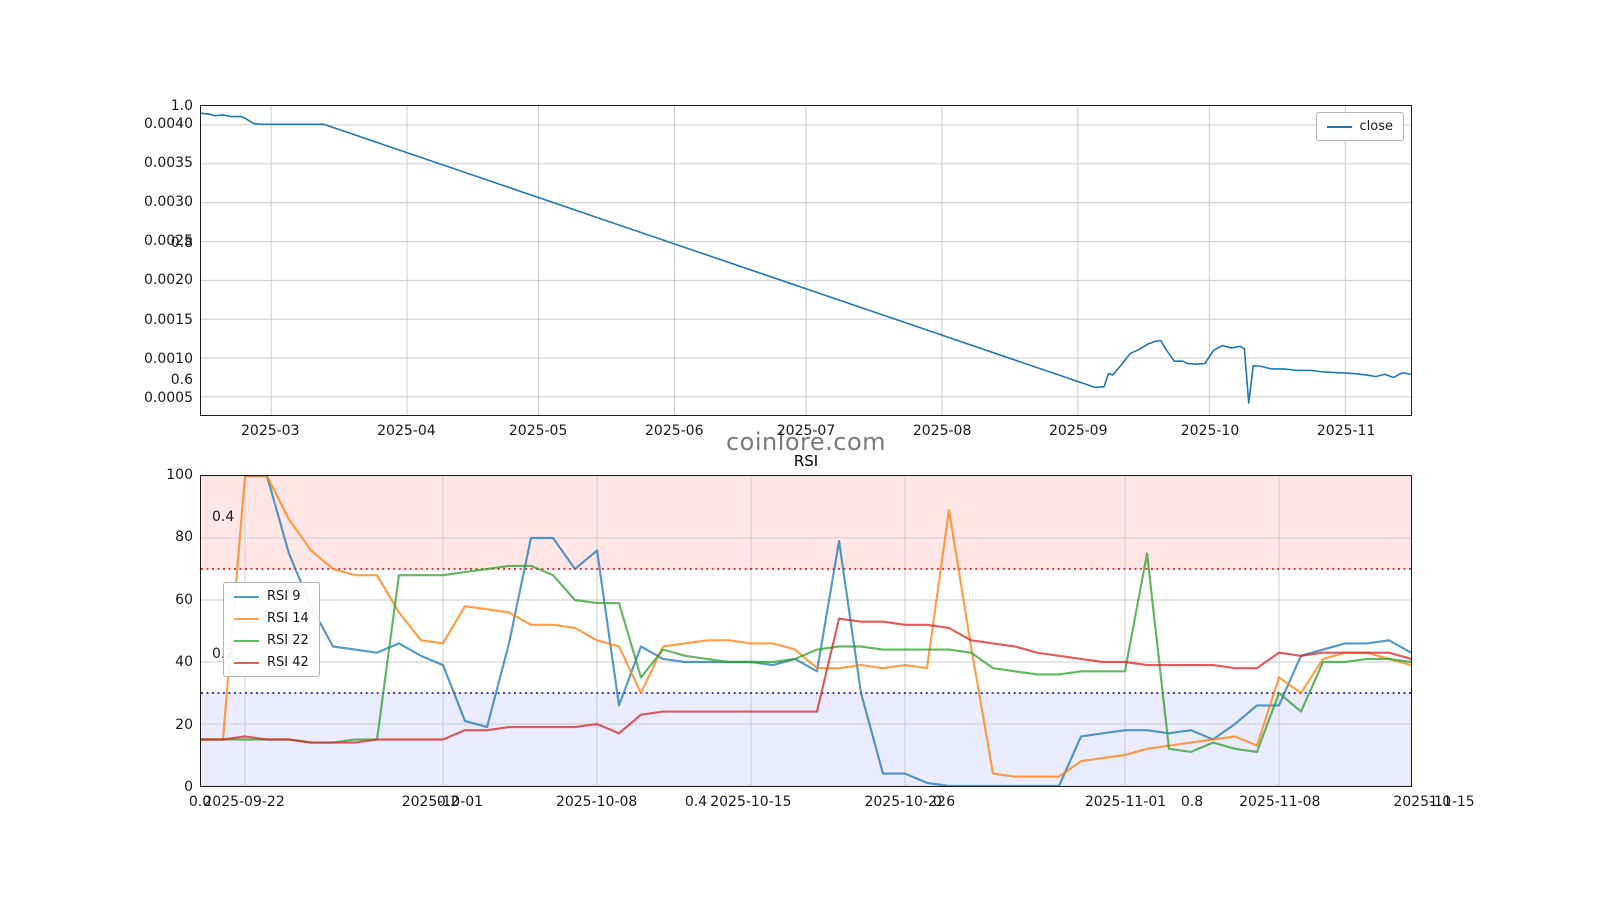 The height and width of the screenshot is (900, 1600). Describe the element at coordinates (184, 724) in the screenshot. I see `rsi-ytick-label: 20` at that location.